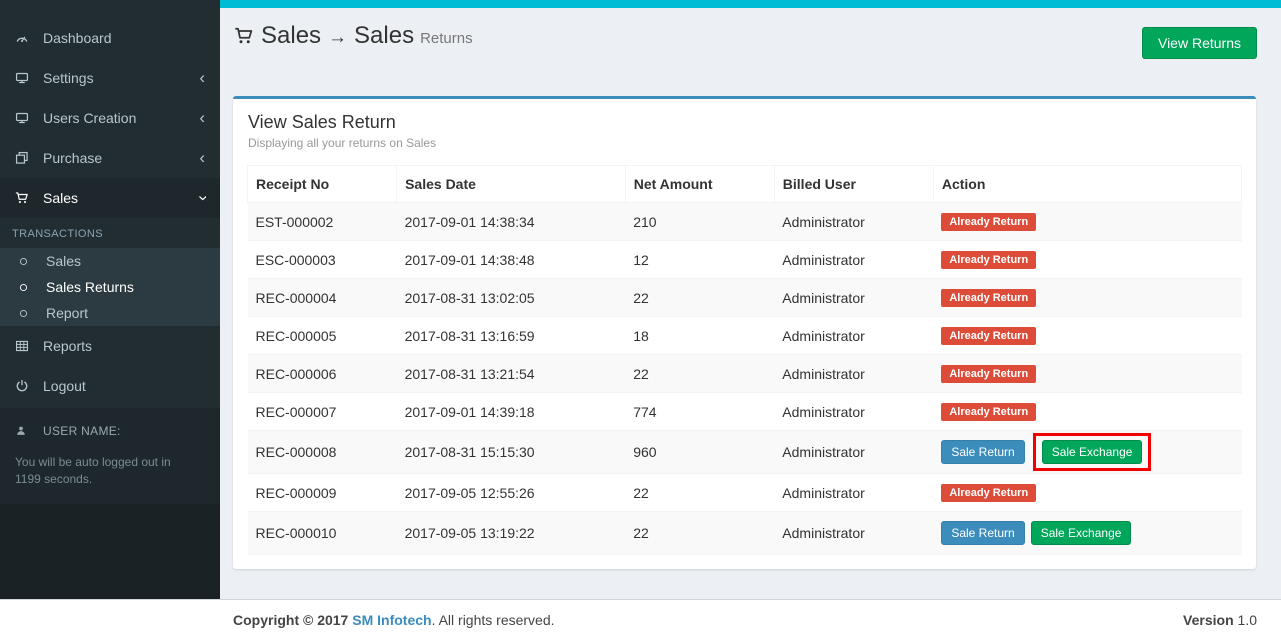  I want to click on sidebar-item-purchase: Purchase ‹, so click(110, 158).